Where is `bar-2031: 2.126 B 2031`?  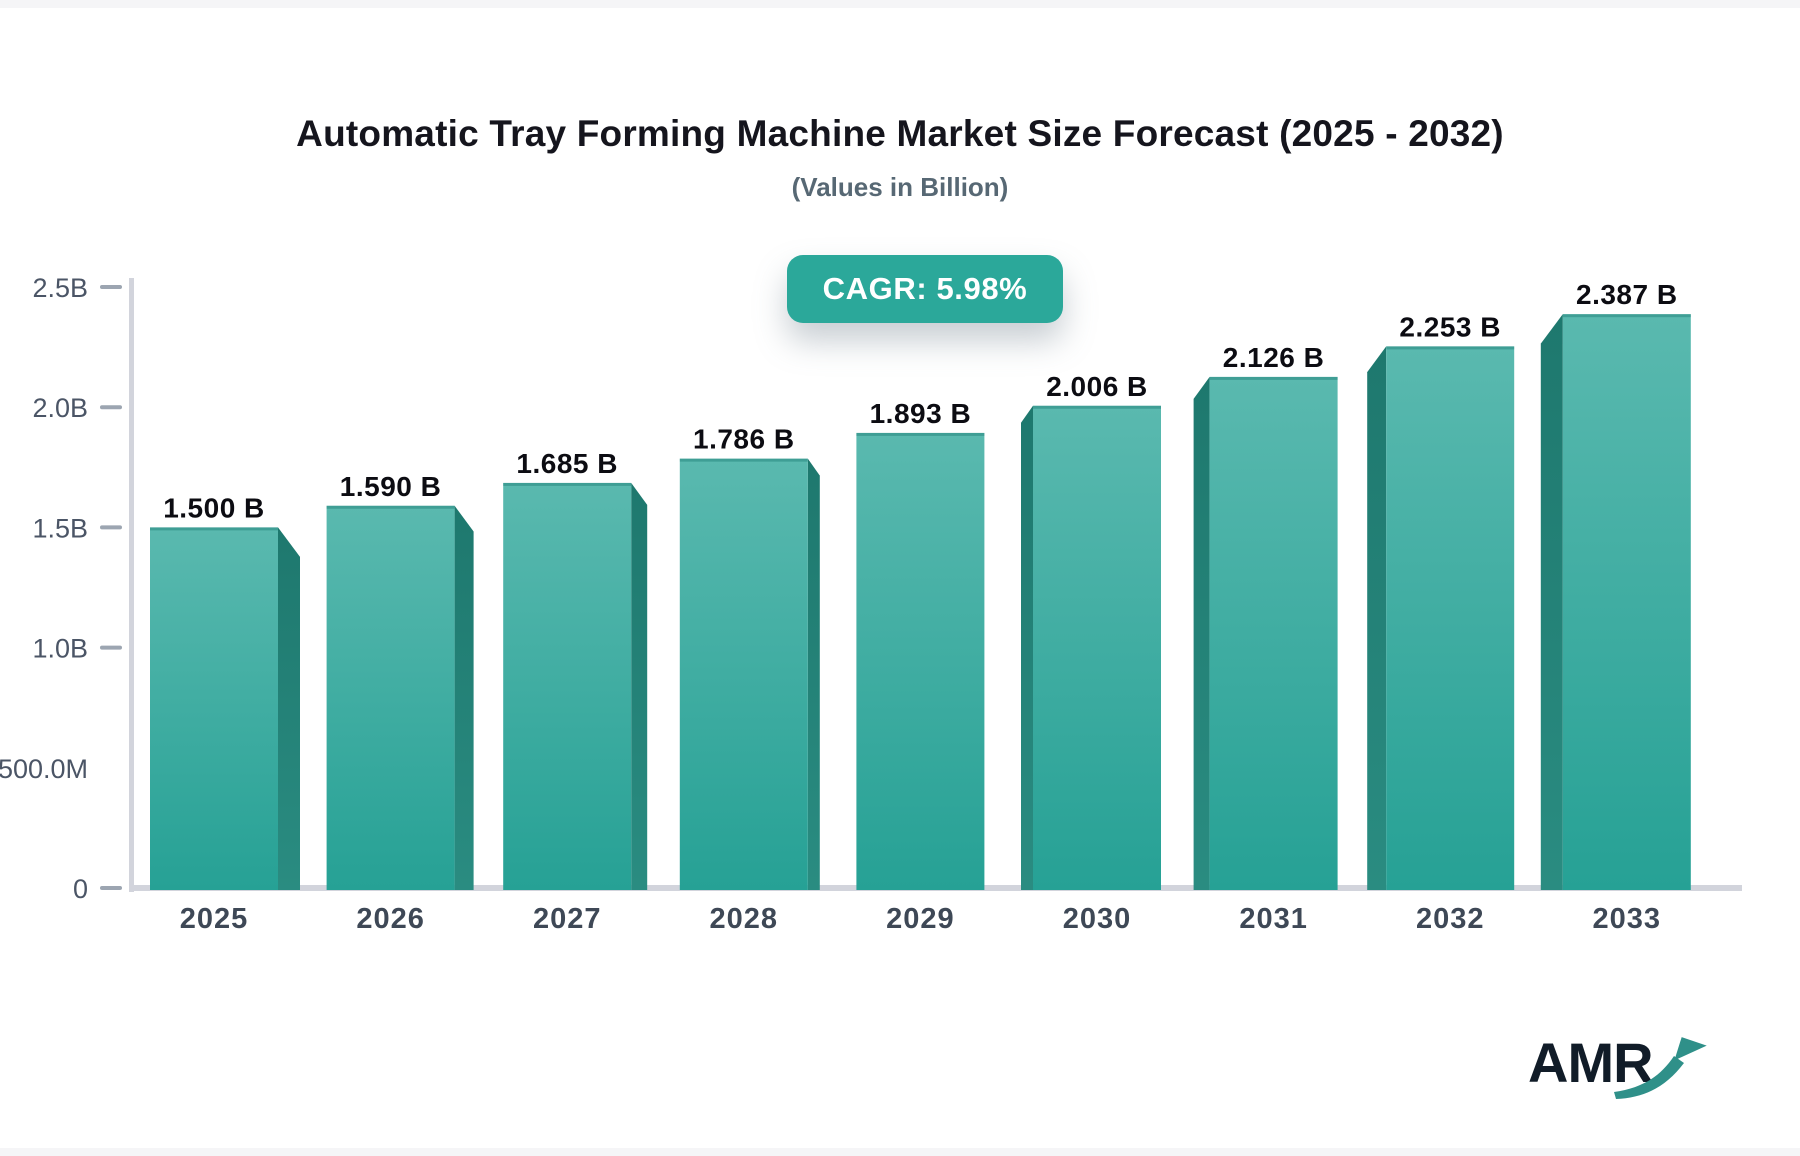
bar-2031: 2.126 B 2031 is located at coordinates (1265, 638).